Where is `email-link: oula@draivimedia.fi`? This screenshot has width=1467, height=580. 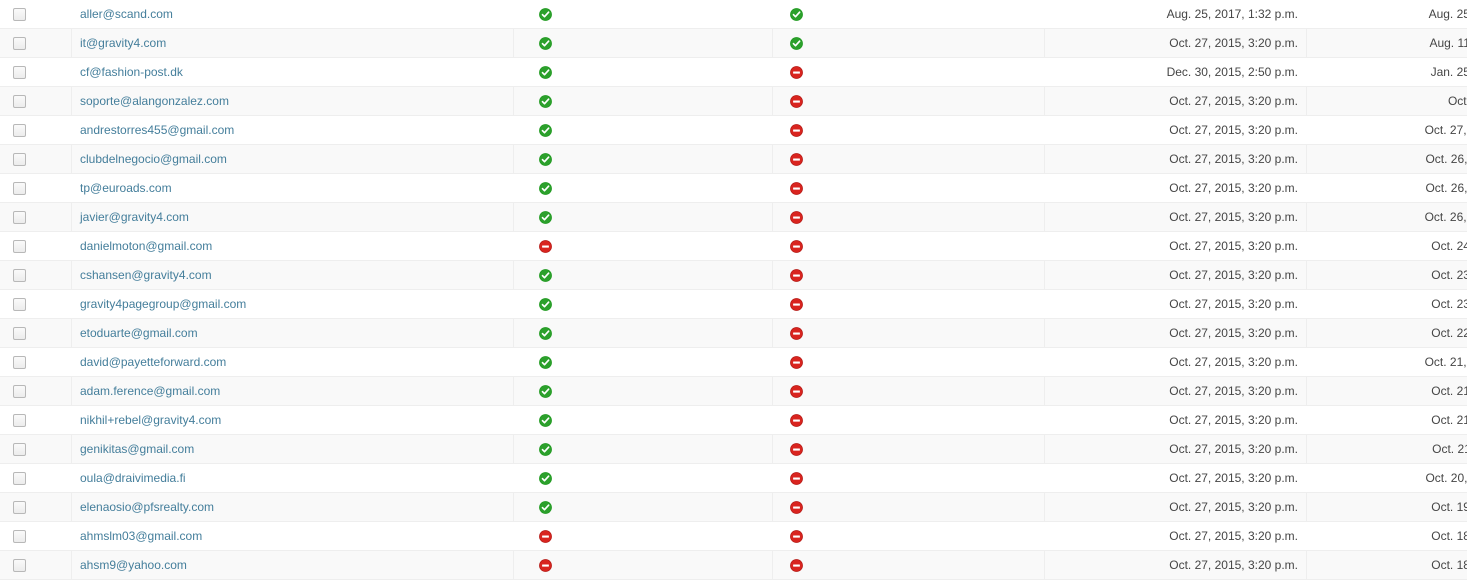 email-link: oula@draivimedia.fi is located at coordinates (133, 478).